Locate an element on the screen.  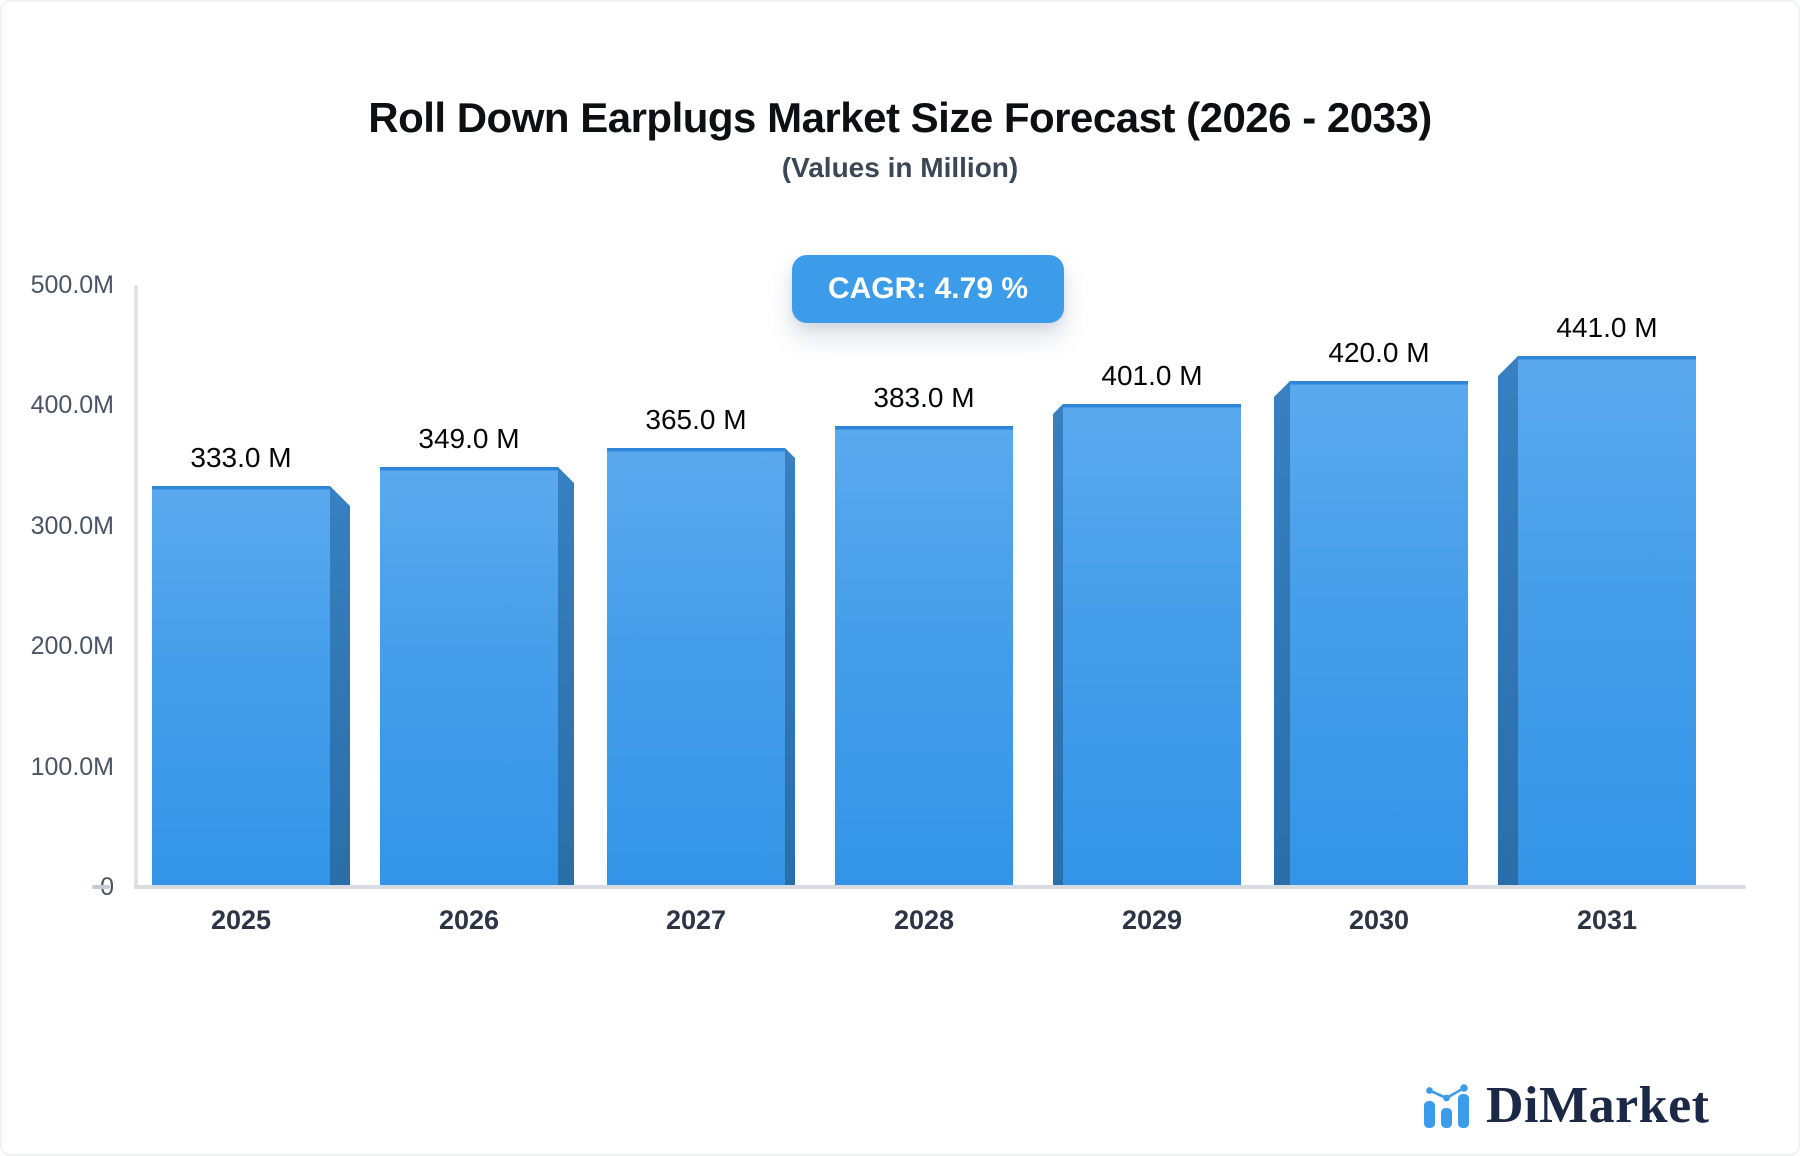
x-axis-tick-label: 2025 is located at coordinates (241, 920).